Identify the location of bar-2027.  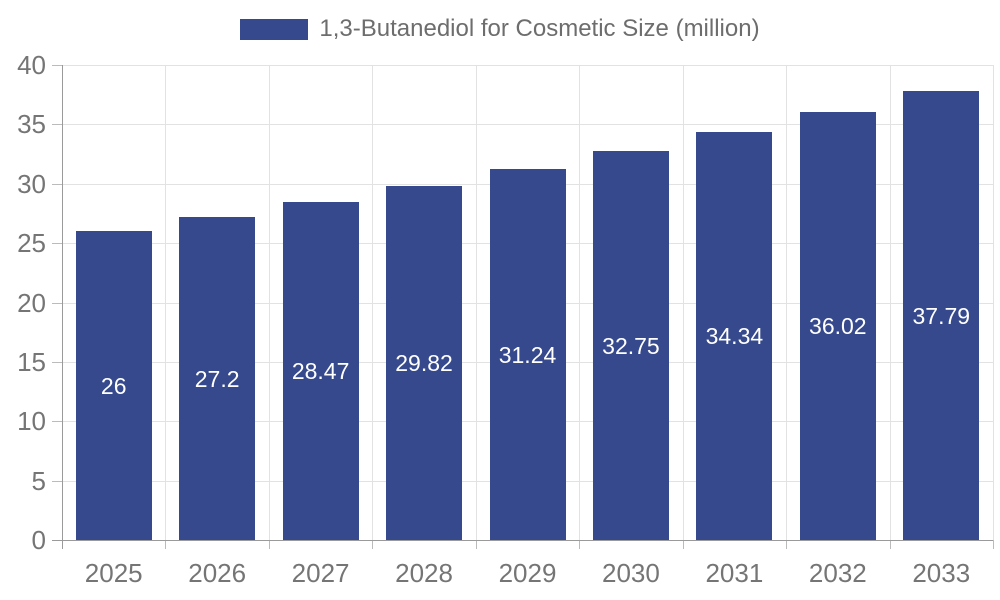
(320, 370).